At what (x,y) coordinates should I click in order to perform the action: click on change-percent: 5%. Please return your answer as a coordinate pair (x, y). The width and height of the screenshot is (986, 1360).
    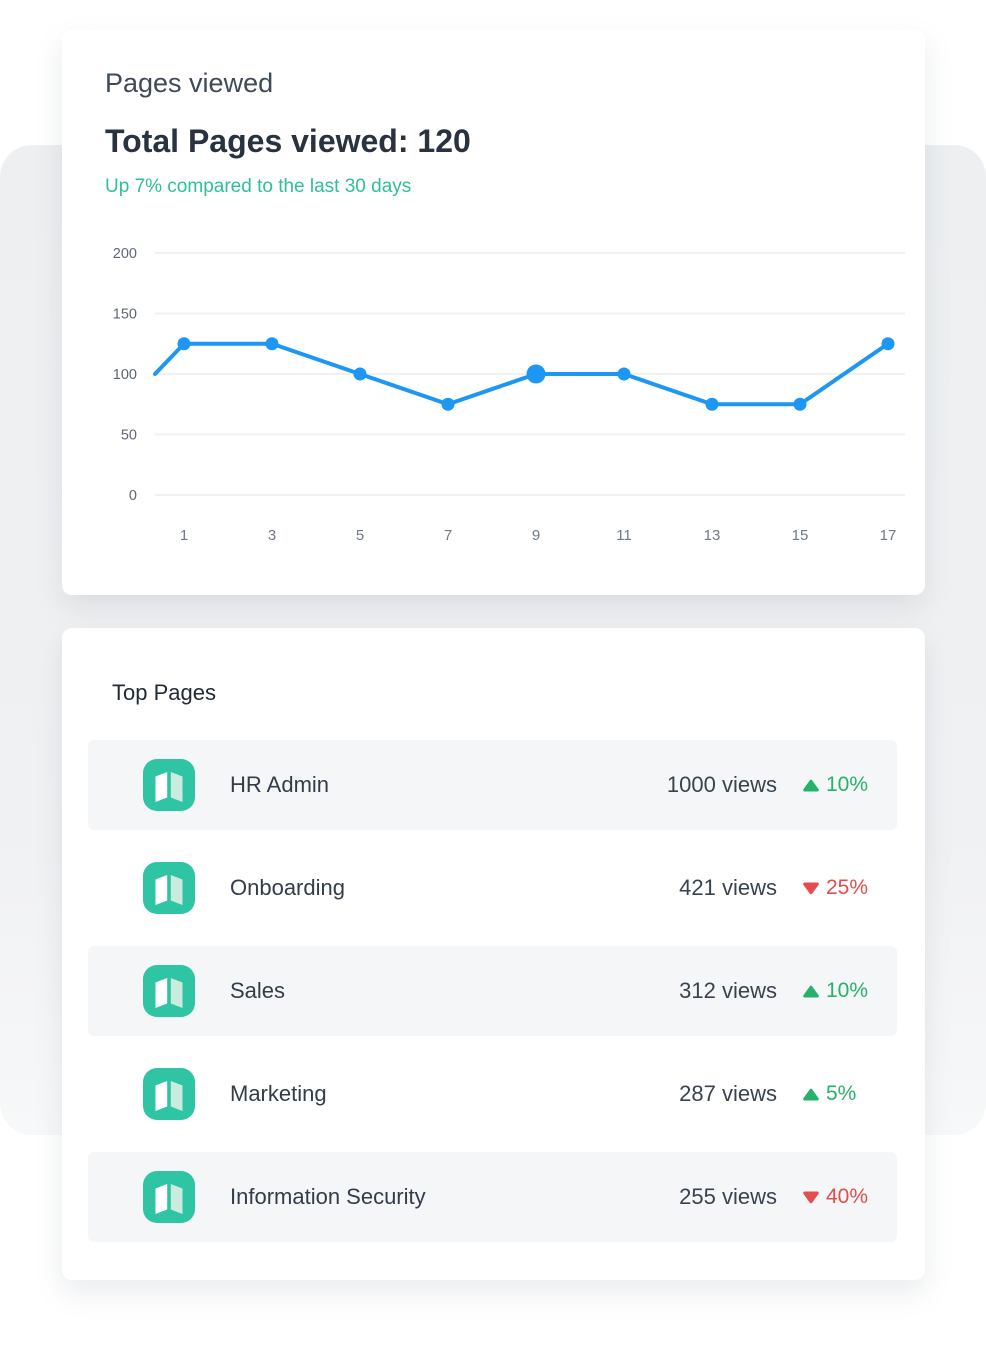
    Looking at the image, I should click on (841, 1093).